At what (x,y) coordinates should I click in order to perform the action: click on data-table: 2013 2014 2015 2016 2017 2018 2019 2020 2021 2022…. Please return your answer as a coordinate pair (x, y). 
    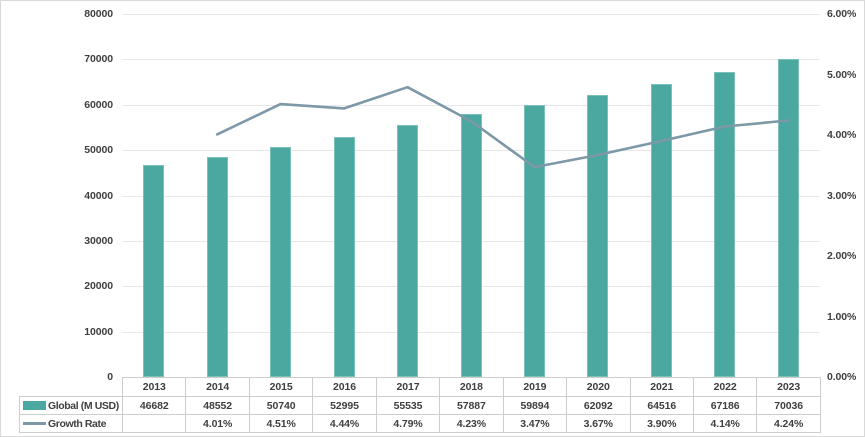
    Looking at the image, I should click on (420, 405).